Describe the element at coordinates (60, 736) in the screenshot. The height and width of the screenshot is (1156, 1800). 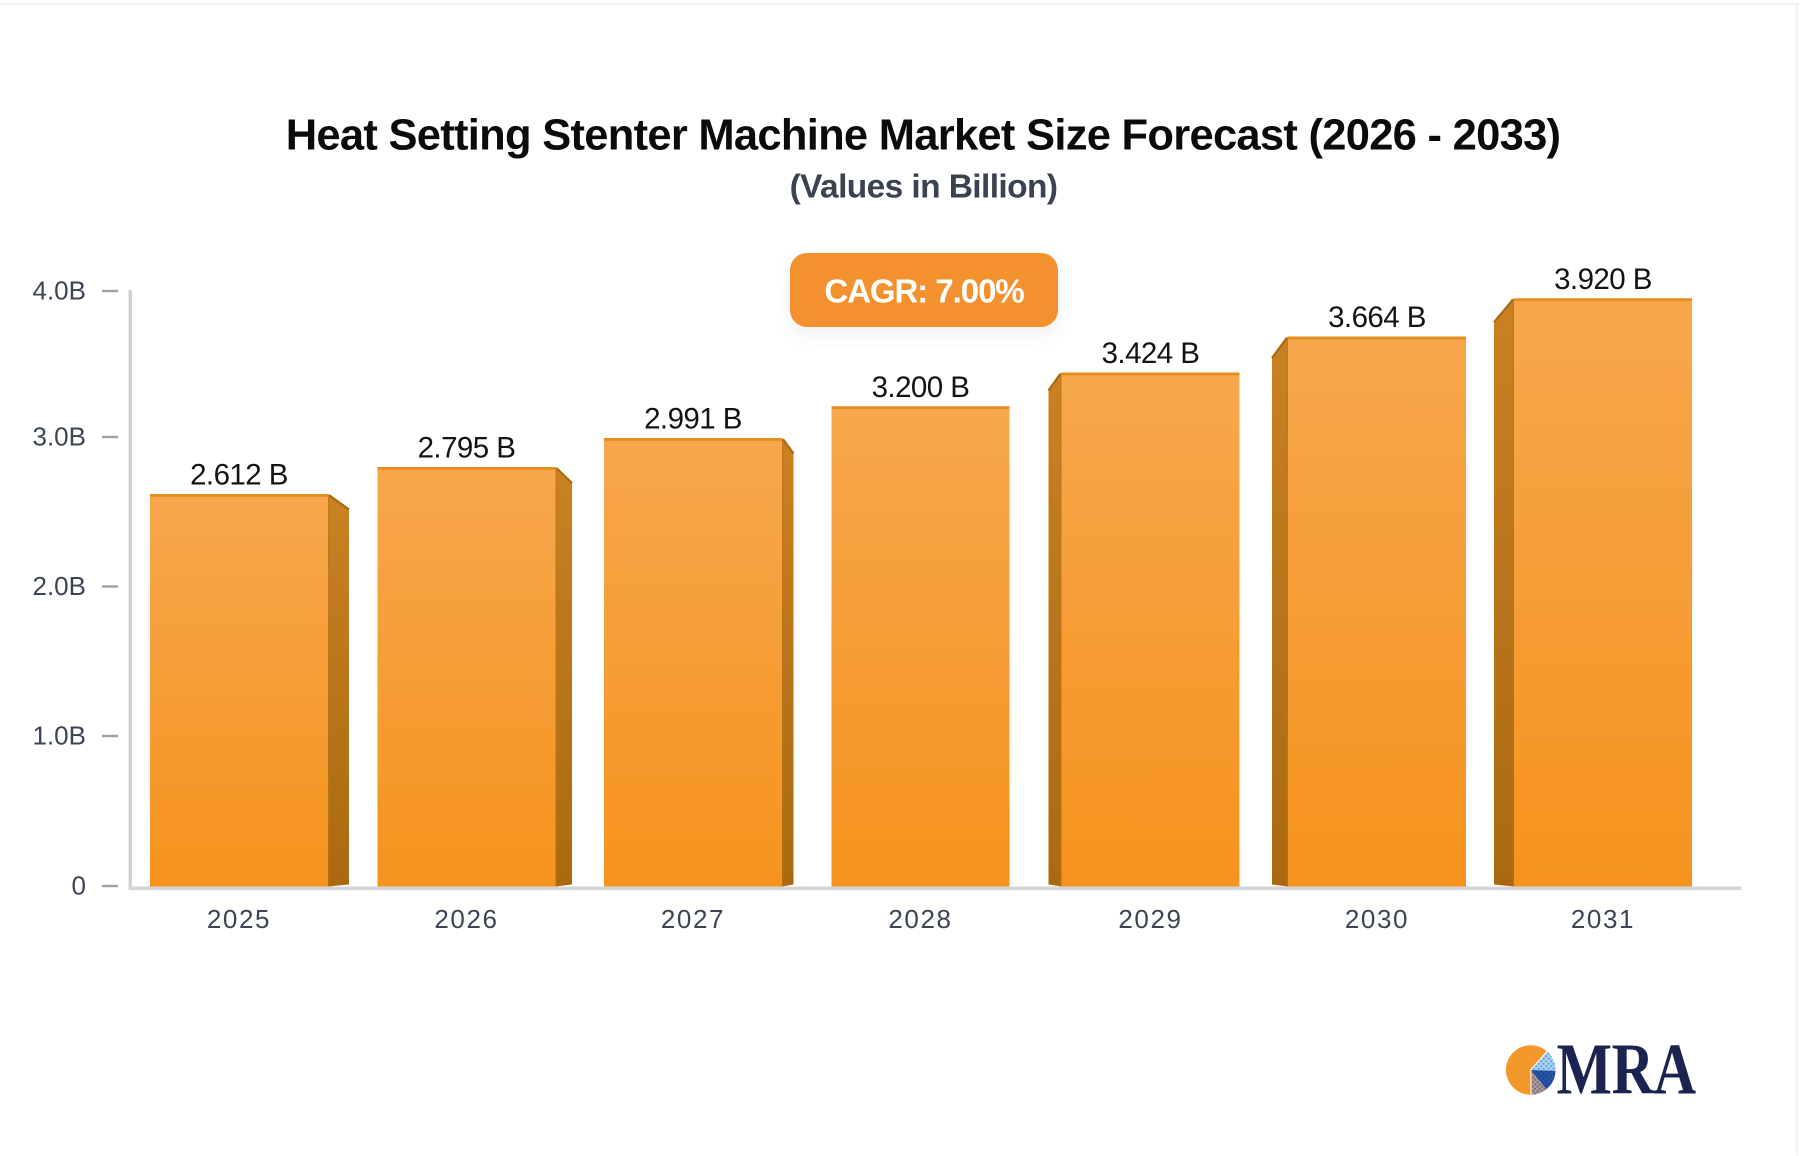
I see `svg-text: 1.0B` at that location.